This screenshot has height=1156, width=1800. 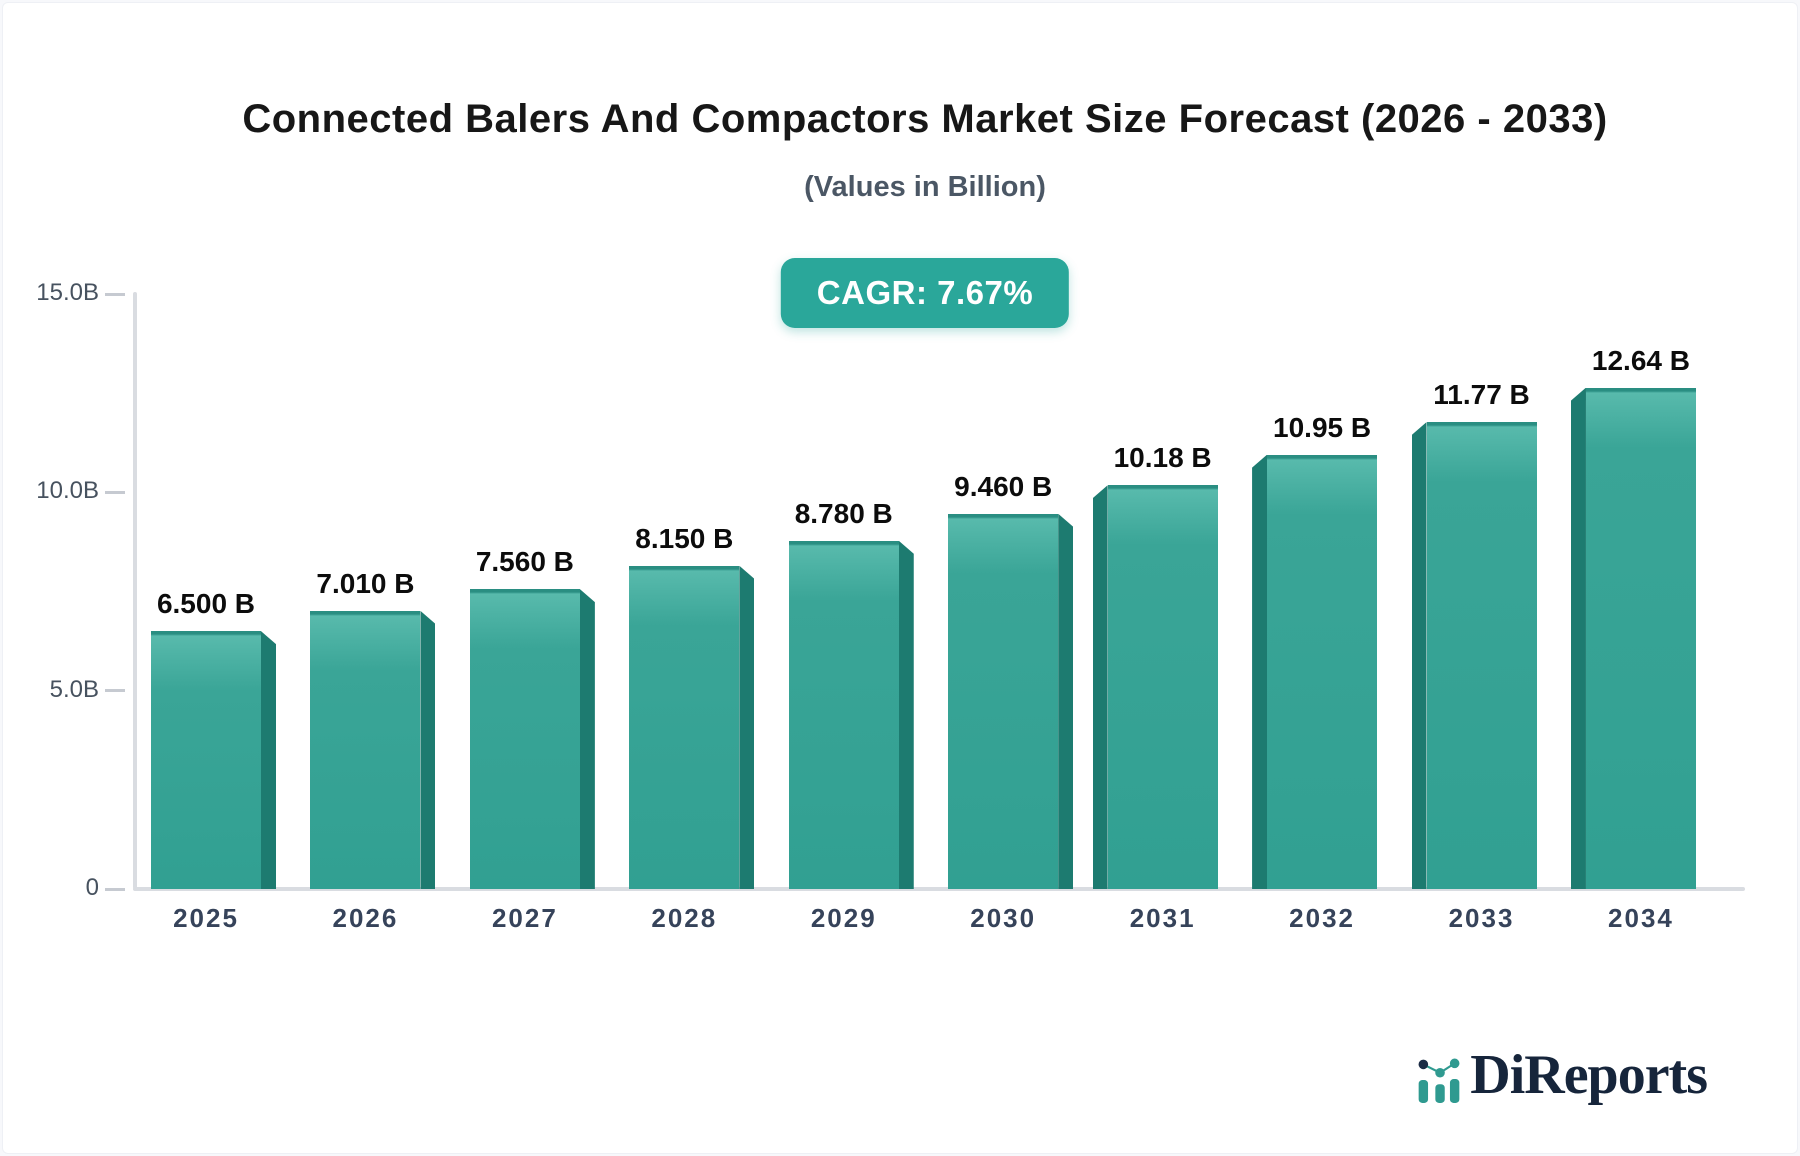 I want to click on x-axis-label: 2025, so click(x=206, y=918).